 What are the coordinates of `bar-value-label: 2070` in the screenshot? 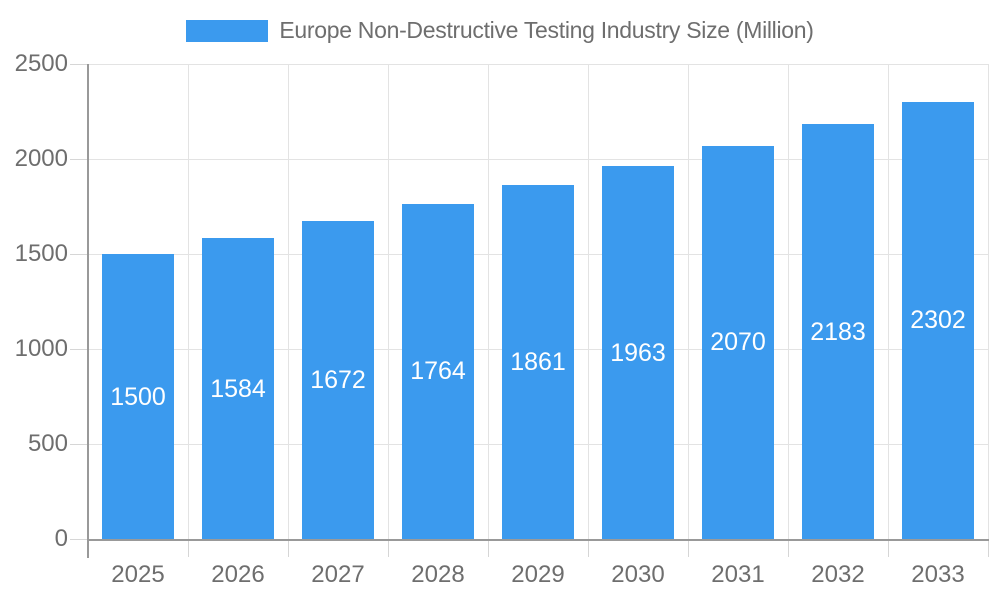 It's located at (738, 342).